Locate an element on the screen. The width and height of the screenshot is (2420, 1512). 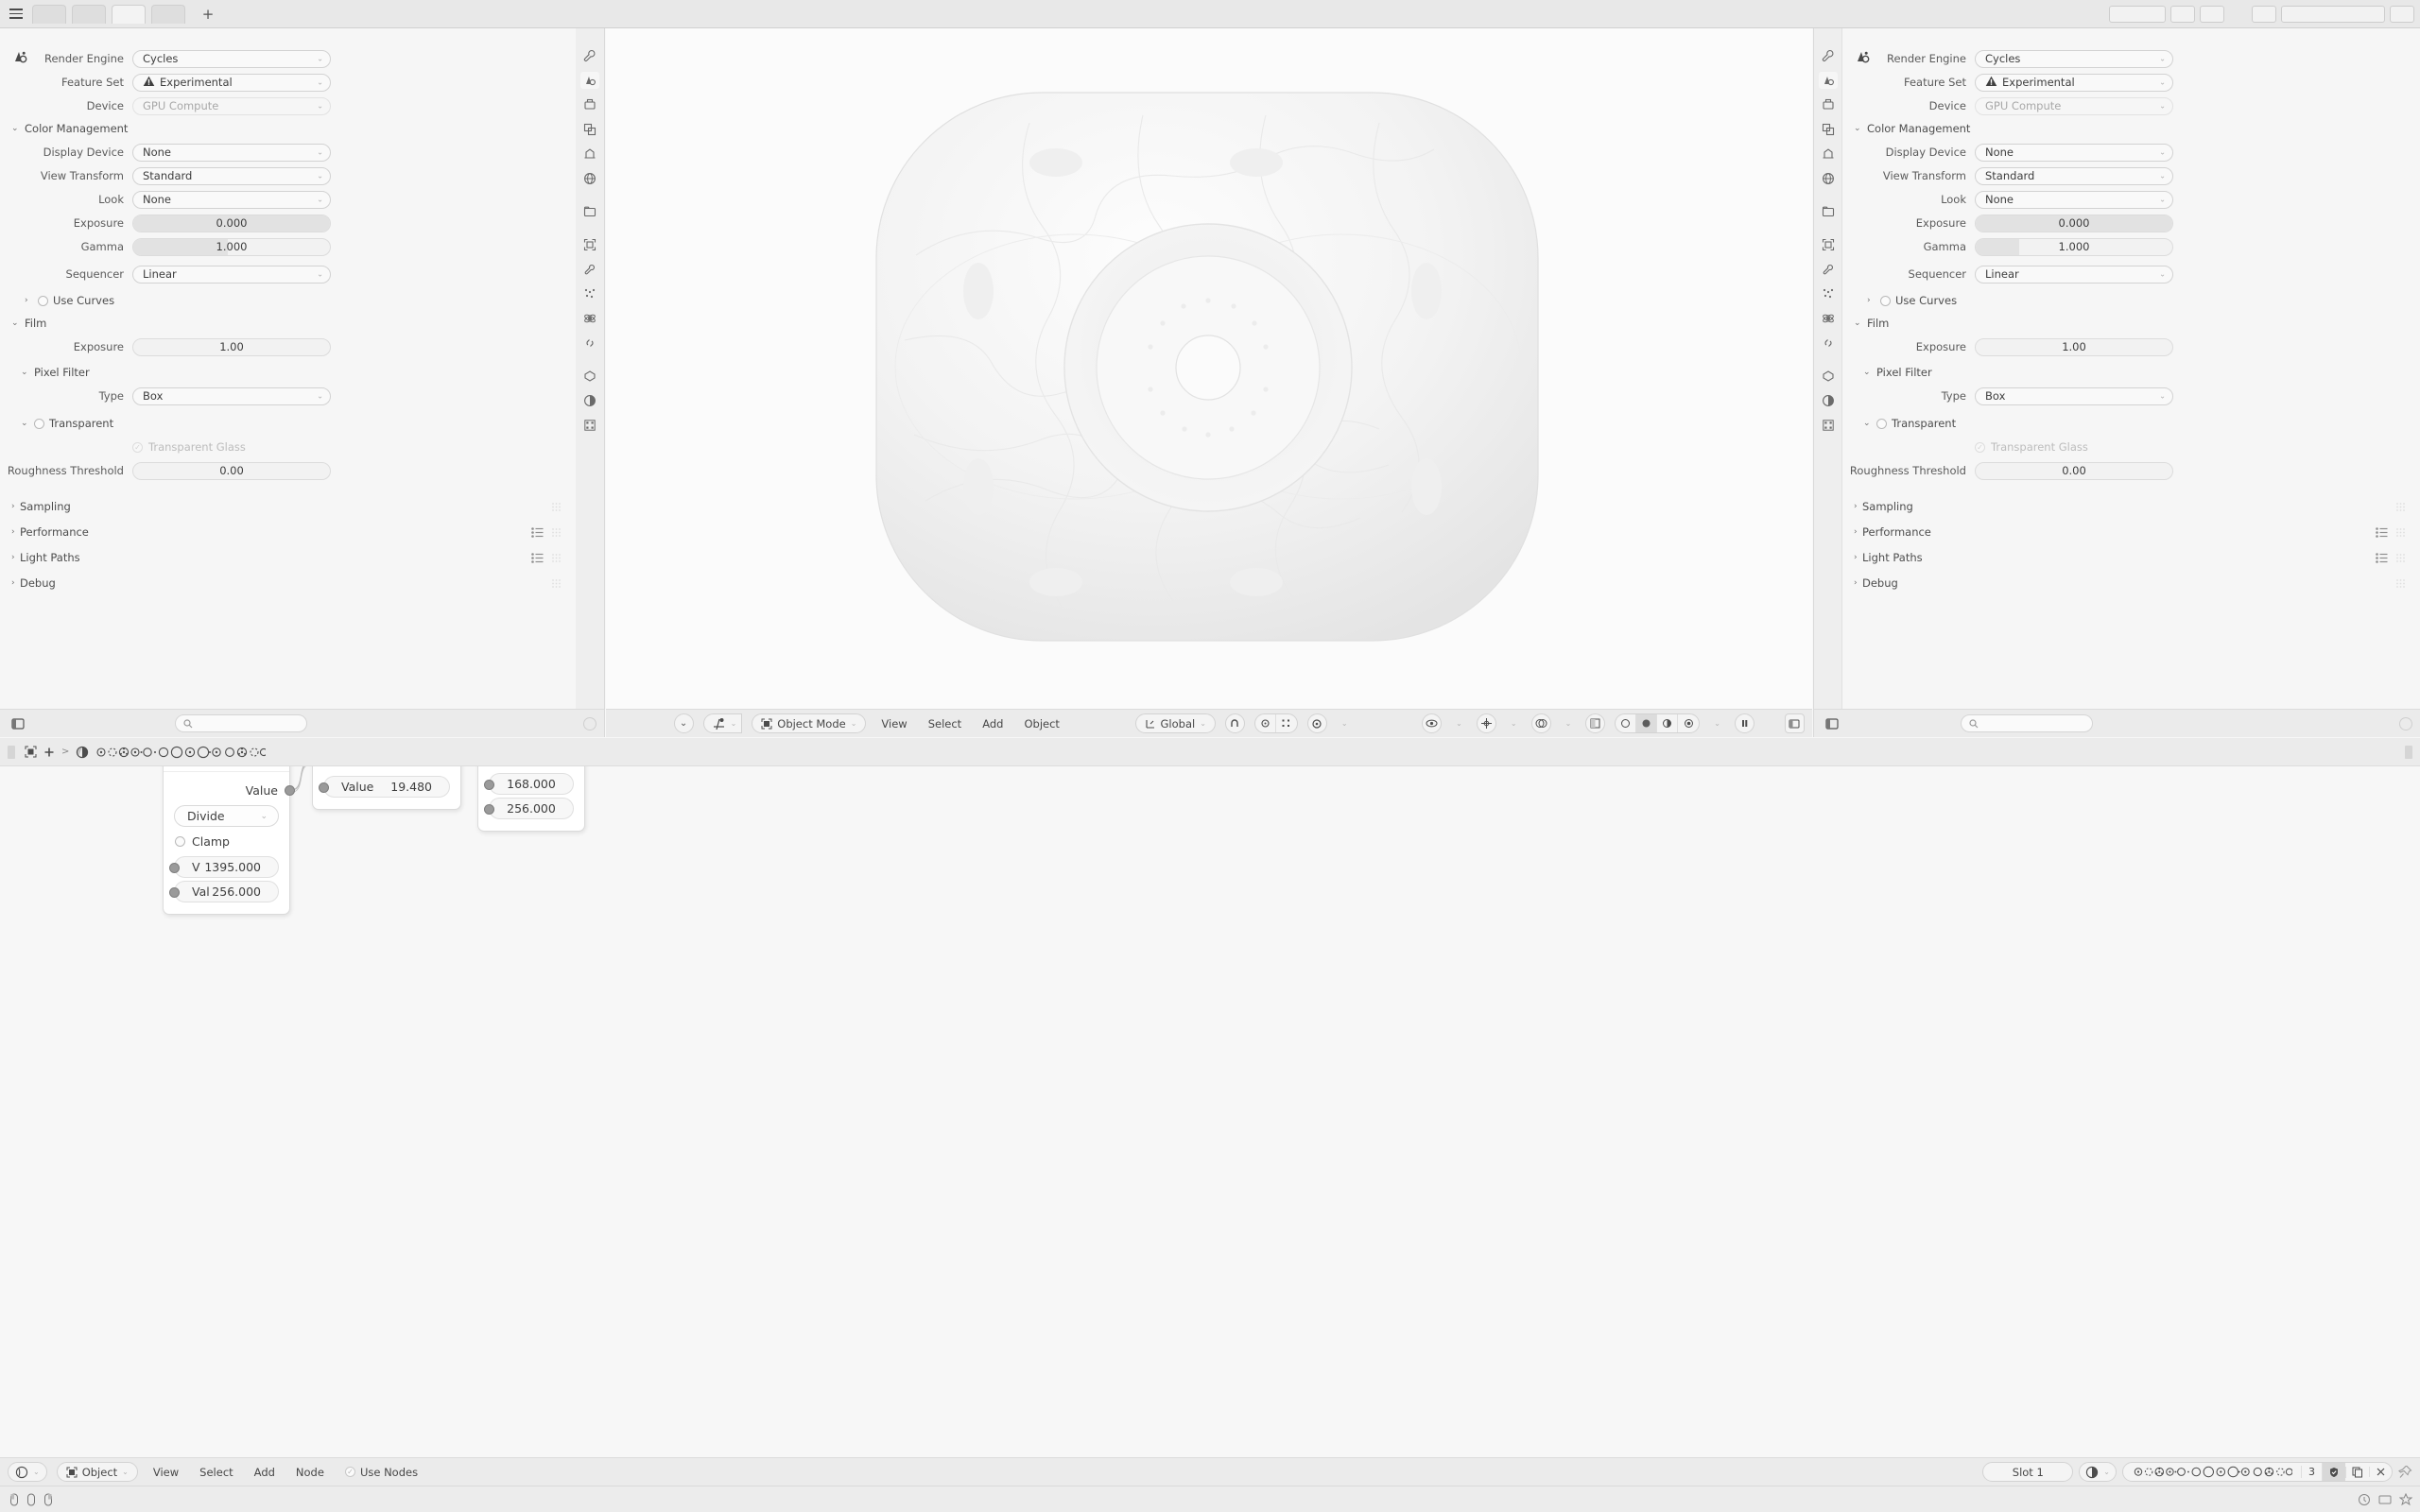
viewport-menu-add: Add is located at coordinates (993, 723).